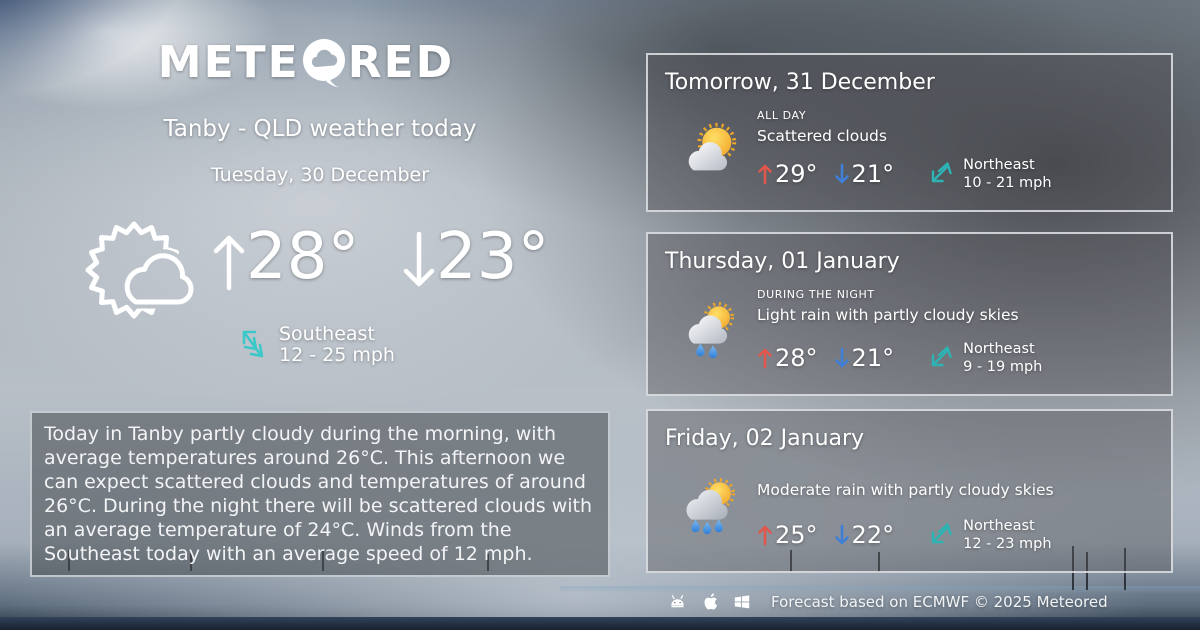 This screenshot has width=1200, height=630. What do you see at coordinates (337, 355) in the screenshot?
I see `today-wind-speed: 12 - 25 mph` at bounding box center [337, 355].